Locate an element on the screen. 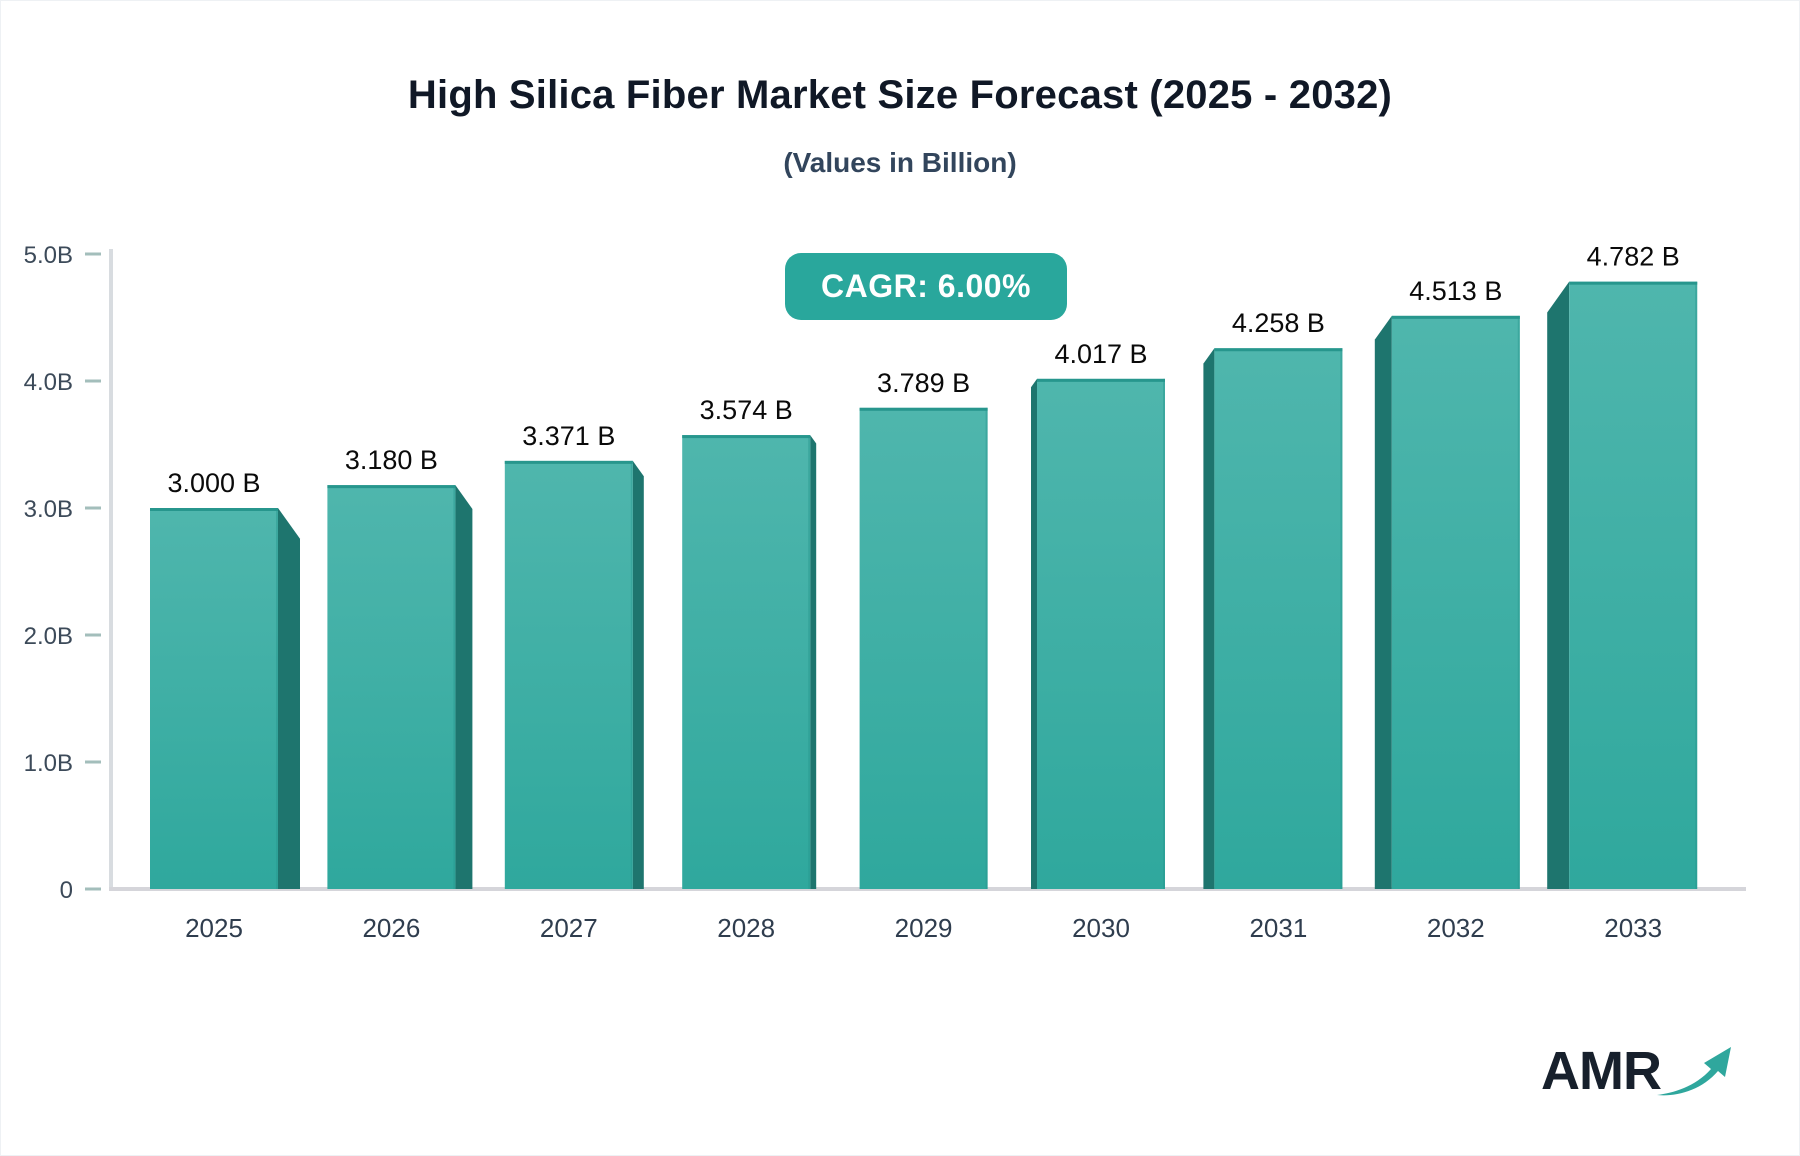  x-tick-label: 2030 is located at coordinates (1101, 928).